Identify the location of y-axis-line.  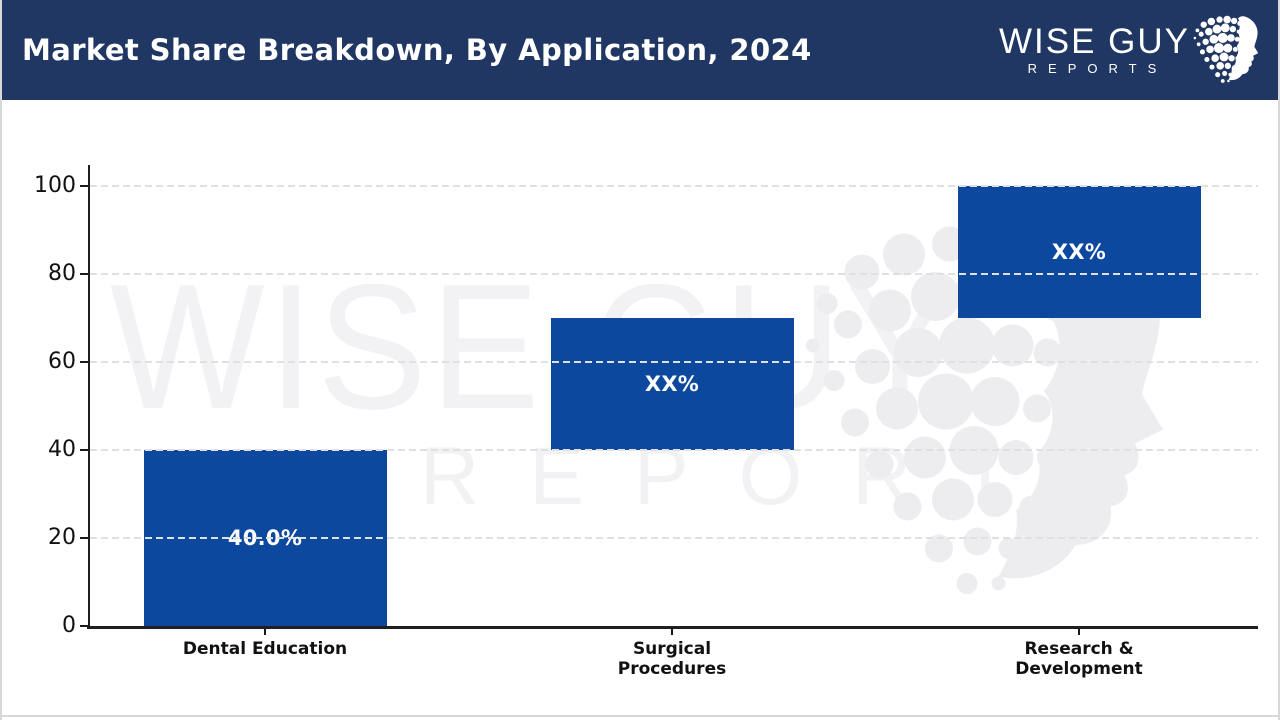
(89, 397).